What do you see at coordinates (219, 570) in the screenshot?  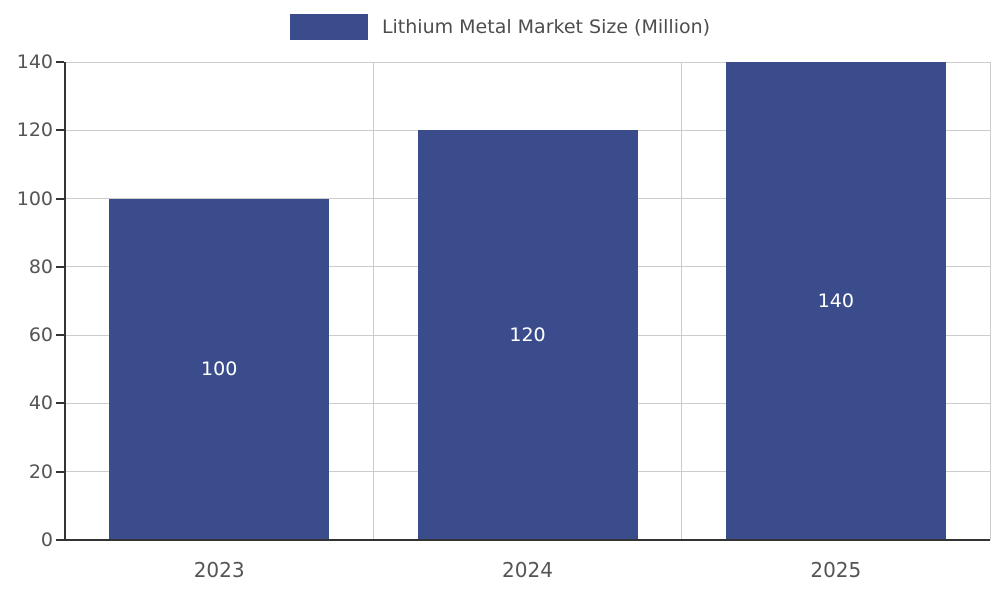 I see `x-tick-label-2023: 2023` at bounding box center [219, 570].